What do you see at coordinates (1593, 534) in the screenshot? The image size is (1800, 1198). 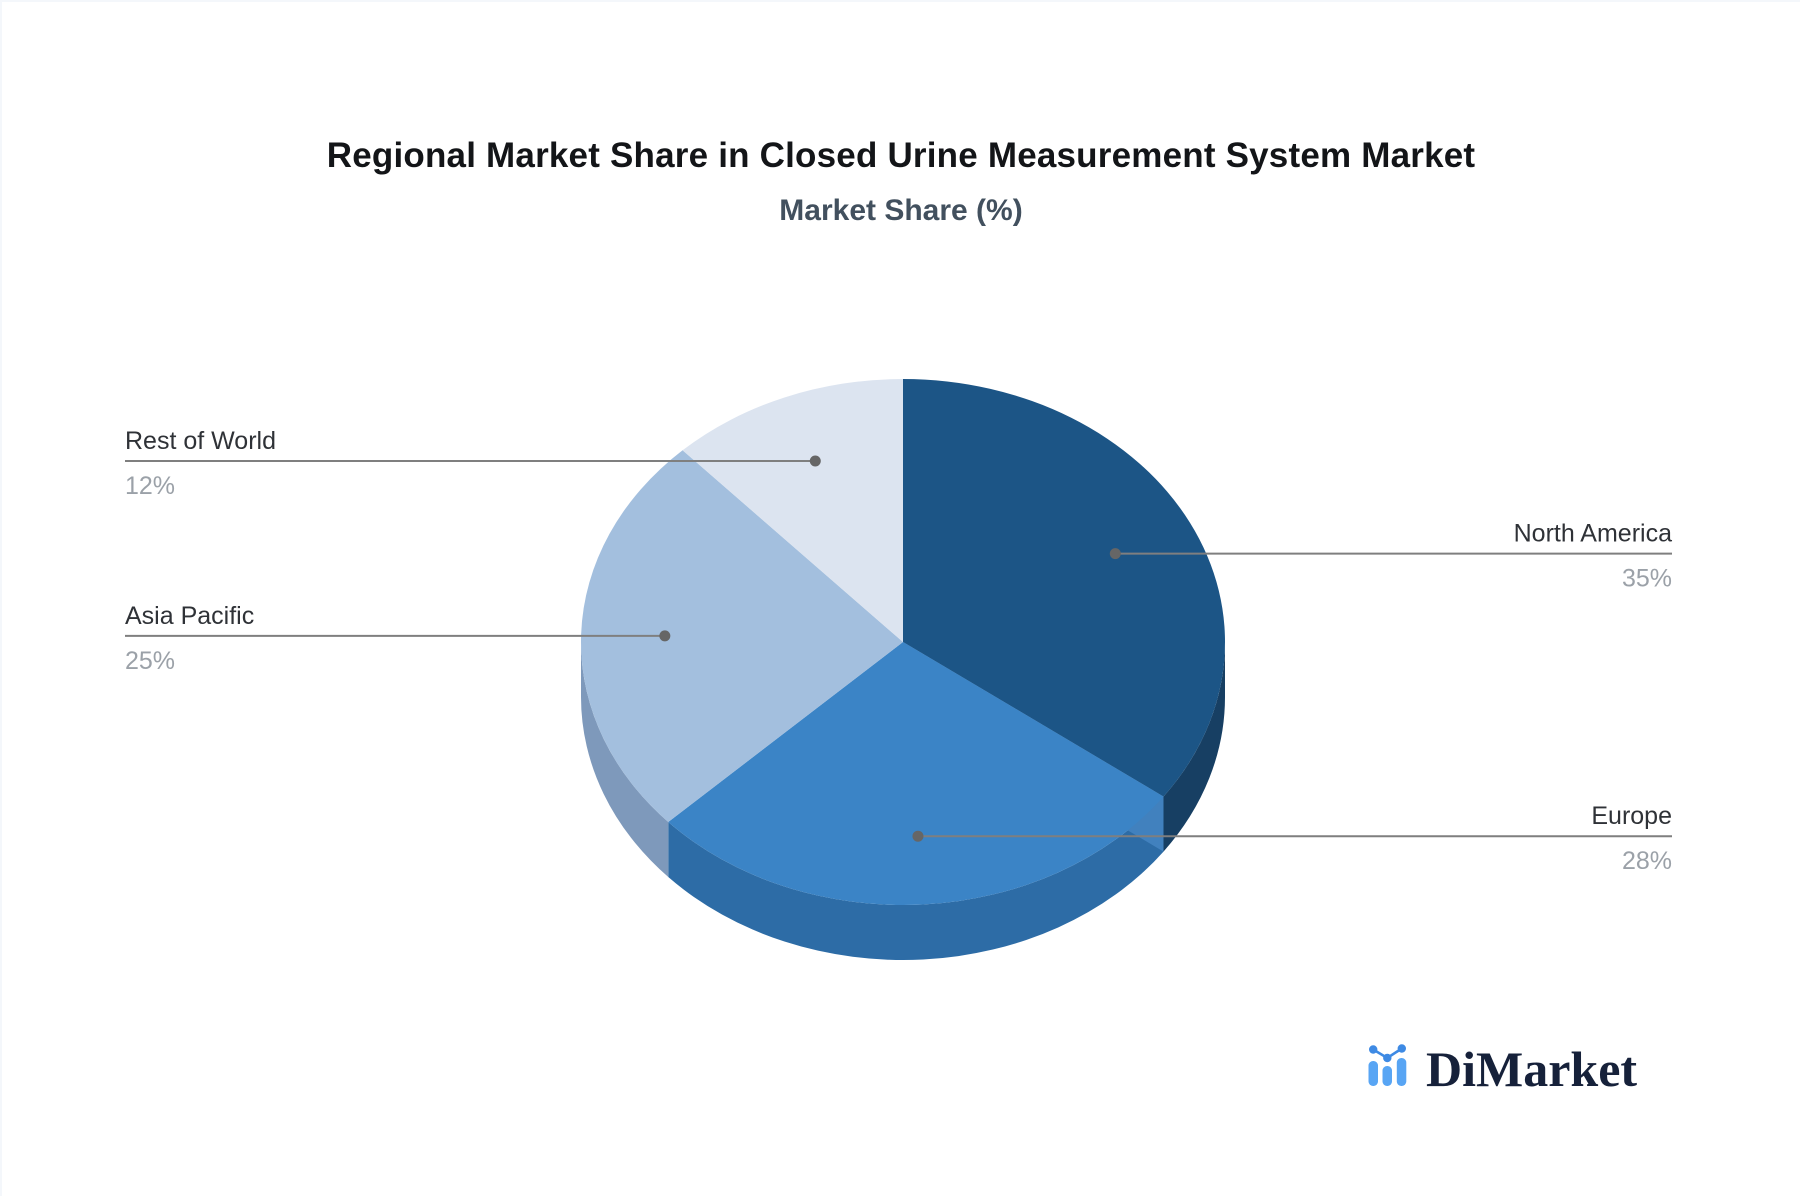 I see `slice-label-north-america: North America` at bounding box center [1593, 534].